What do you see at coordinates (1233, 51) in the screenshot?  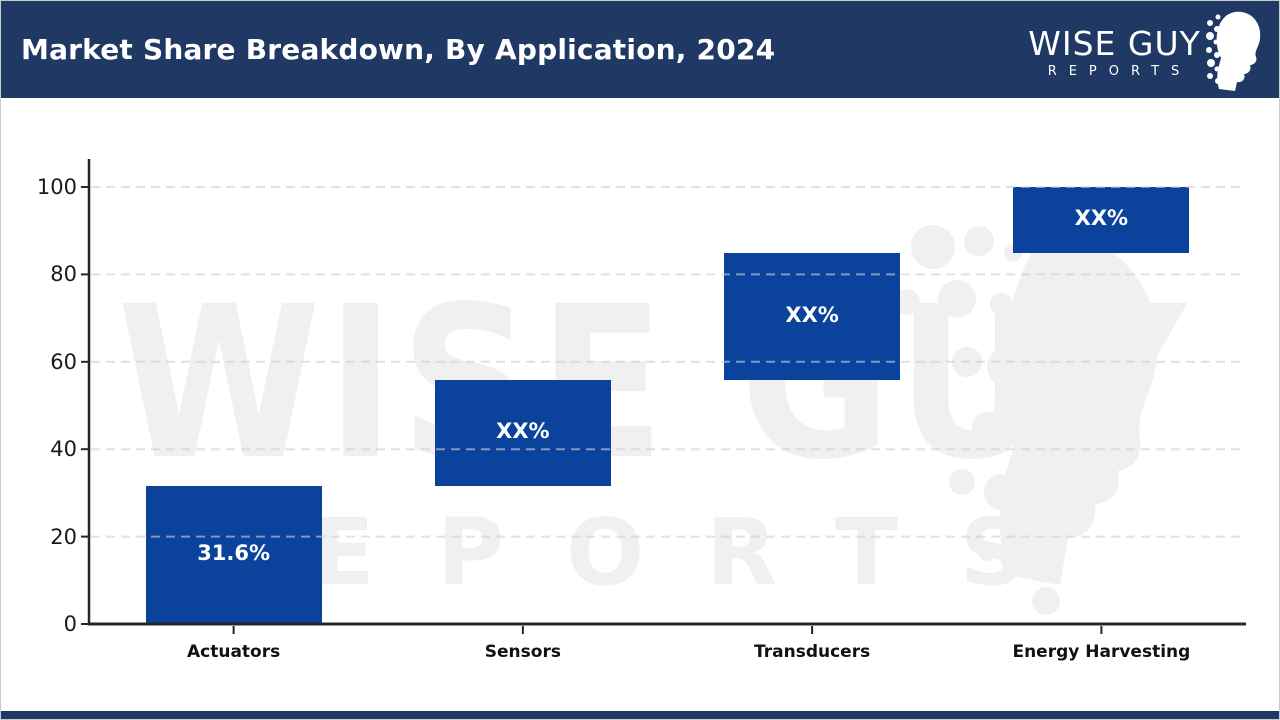 I see `logo-face-icon` at bounding box center [1233, 51].